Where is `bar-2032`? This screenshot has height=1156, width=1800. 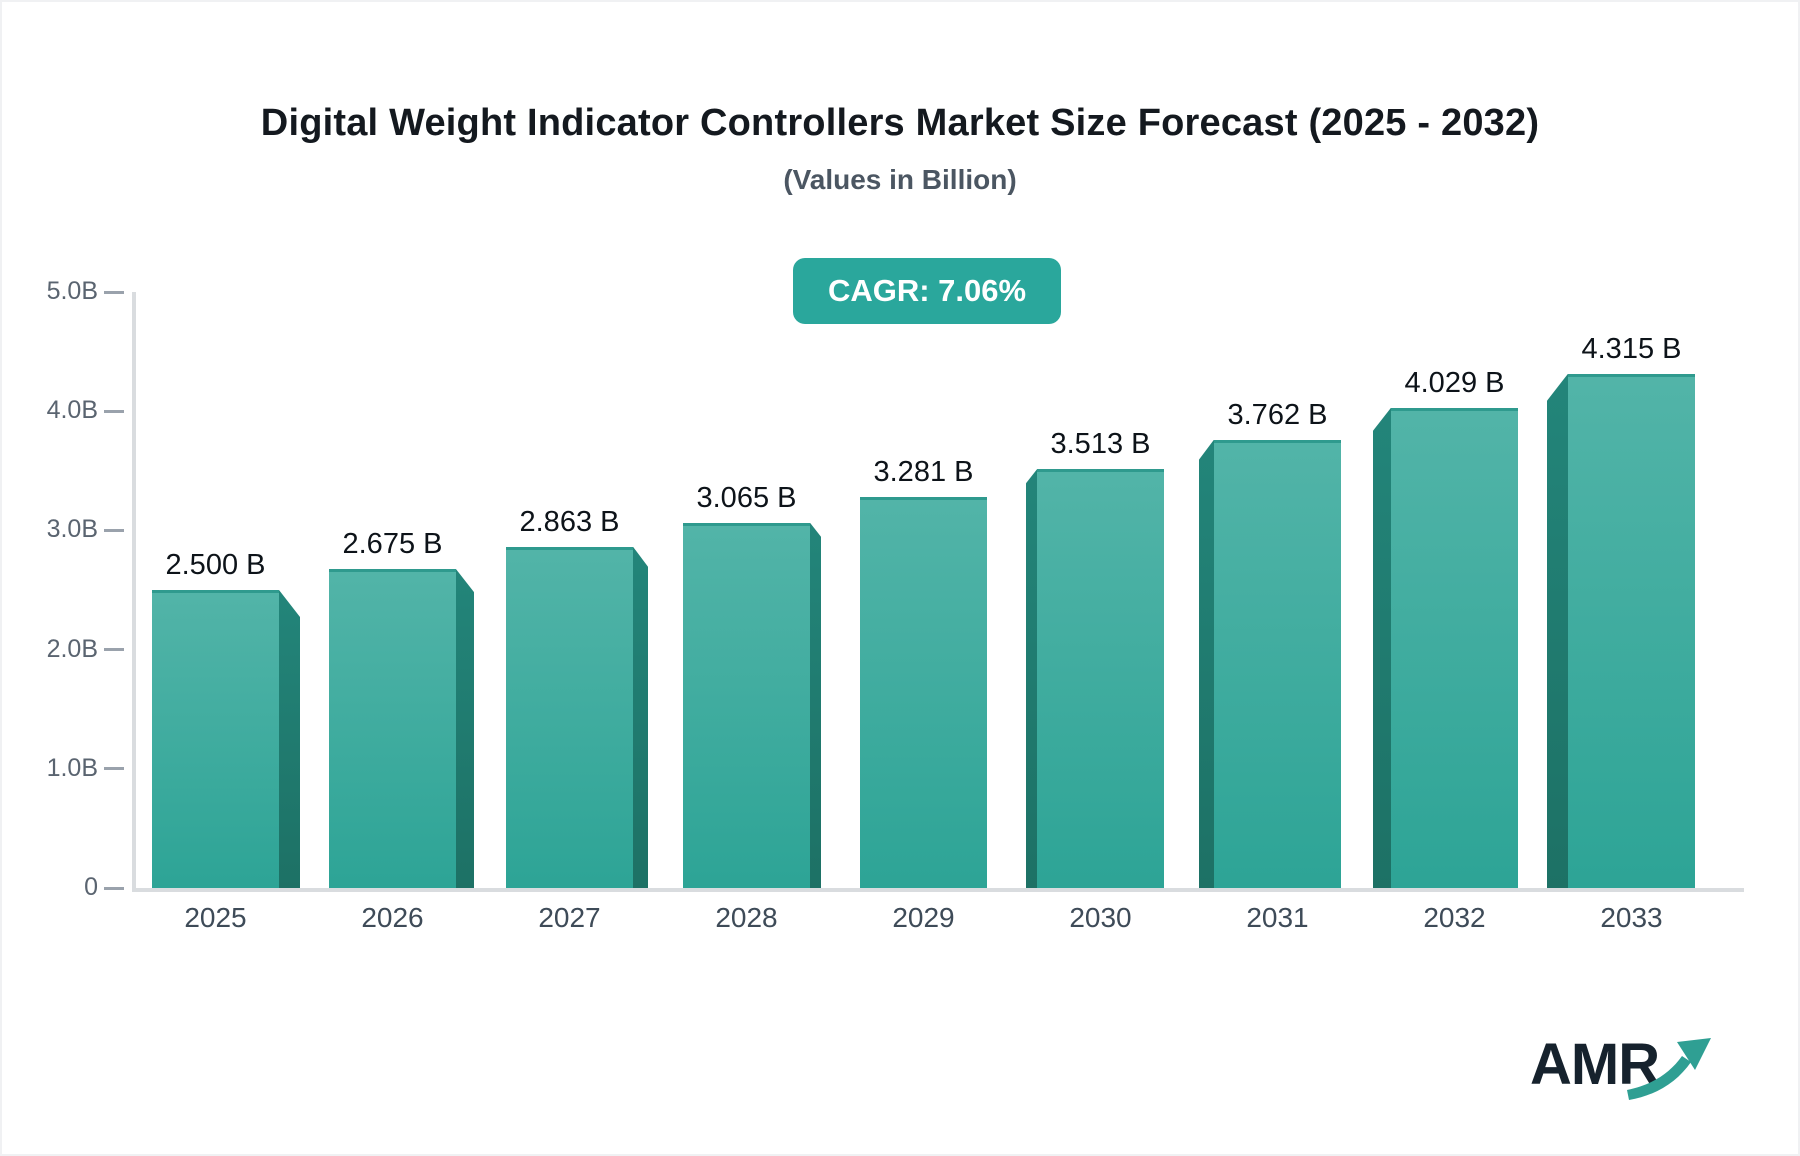 bar-2032 is located at coordinates (1454, 647).